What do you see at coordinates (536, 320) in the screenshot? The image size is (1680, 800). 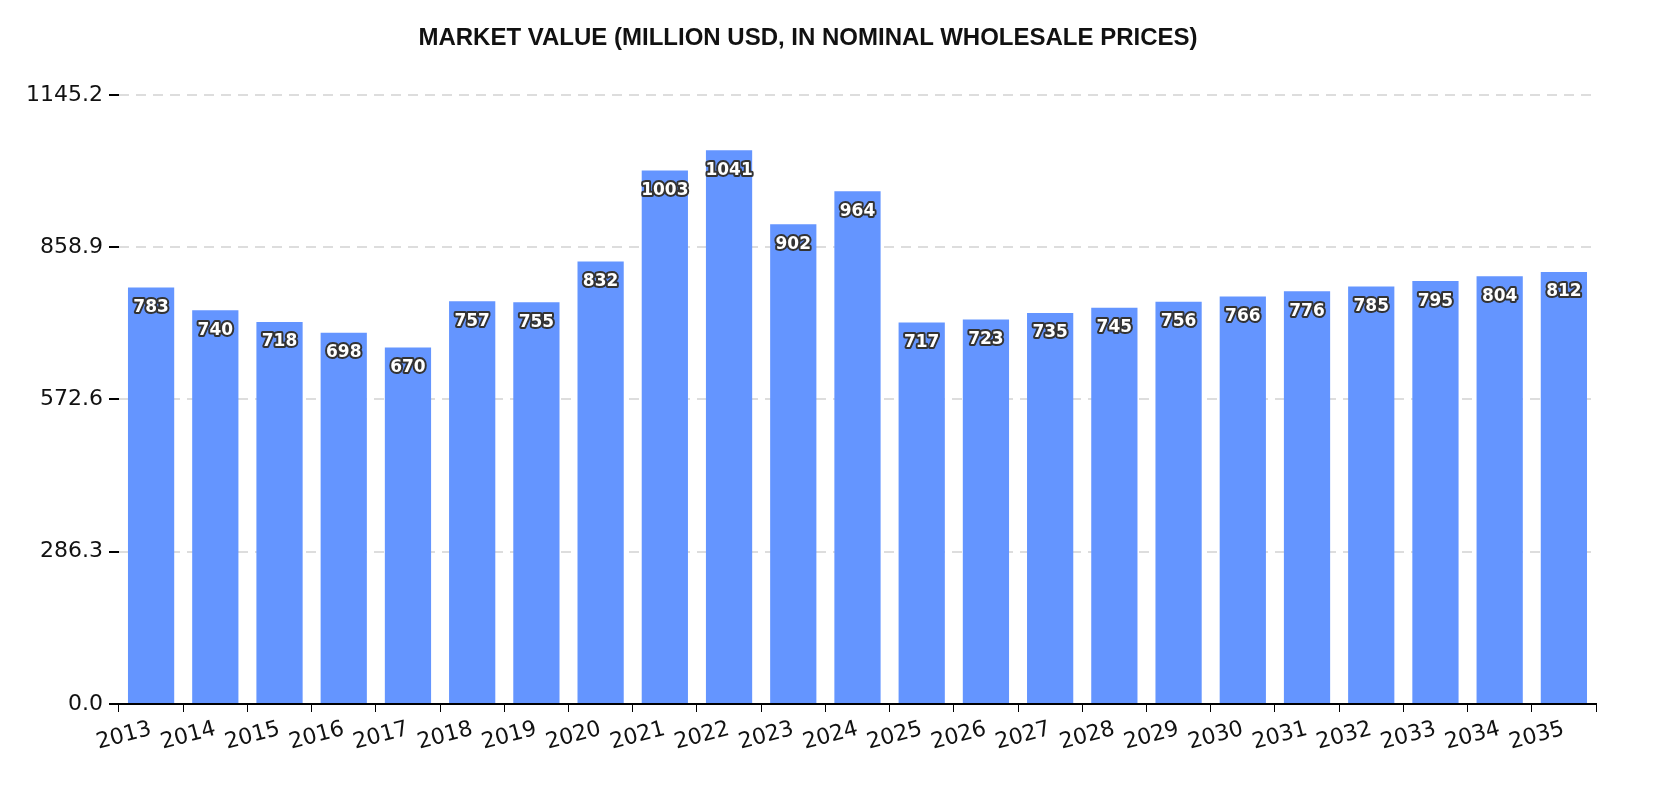 I see `data-label: 755` at bounding box center [536, 320].